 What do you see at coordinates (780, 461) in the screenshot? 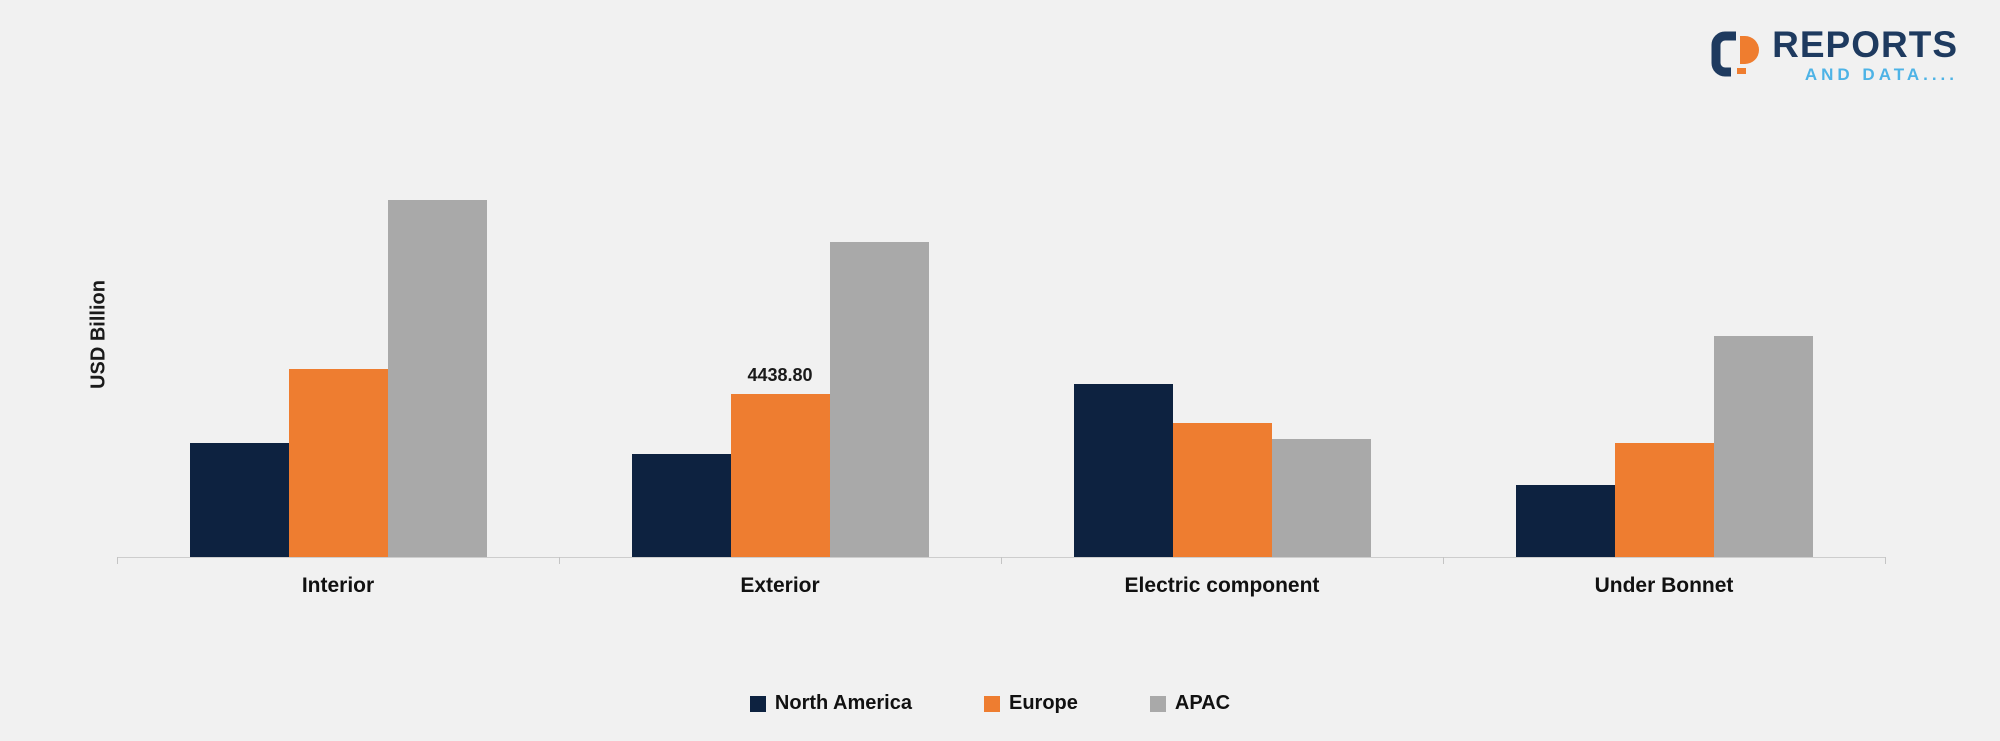
I see `bar-europe-exterior: 4438.80` at bounding box center [780, 461].